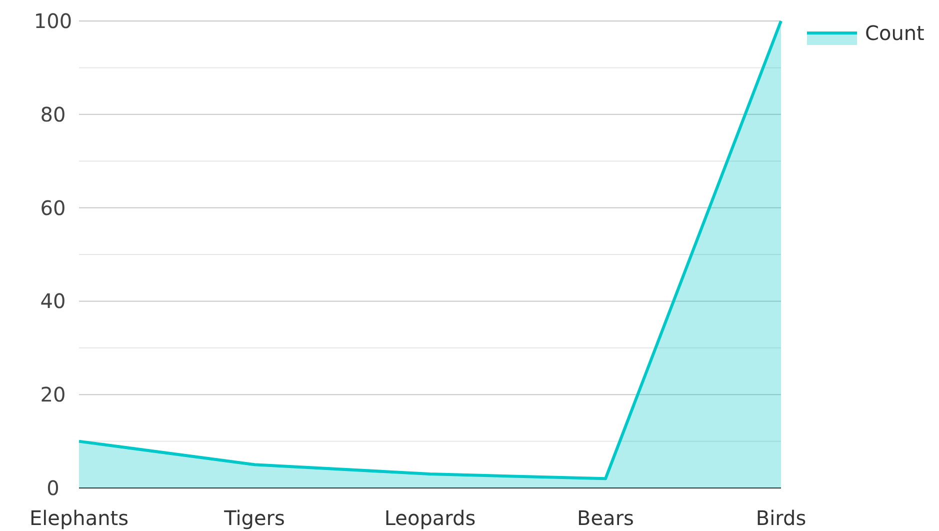  Describe the element at coordinates (605, 518) in the screenshot. I see `x-tick-label: Bears` at that location.